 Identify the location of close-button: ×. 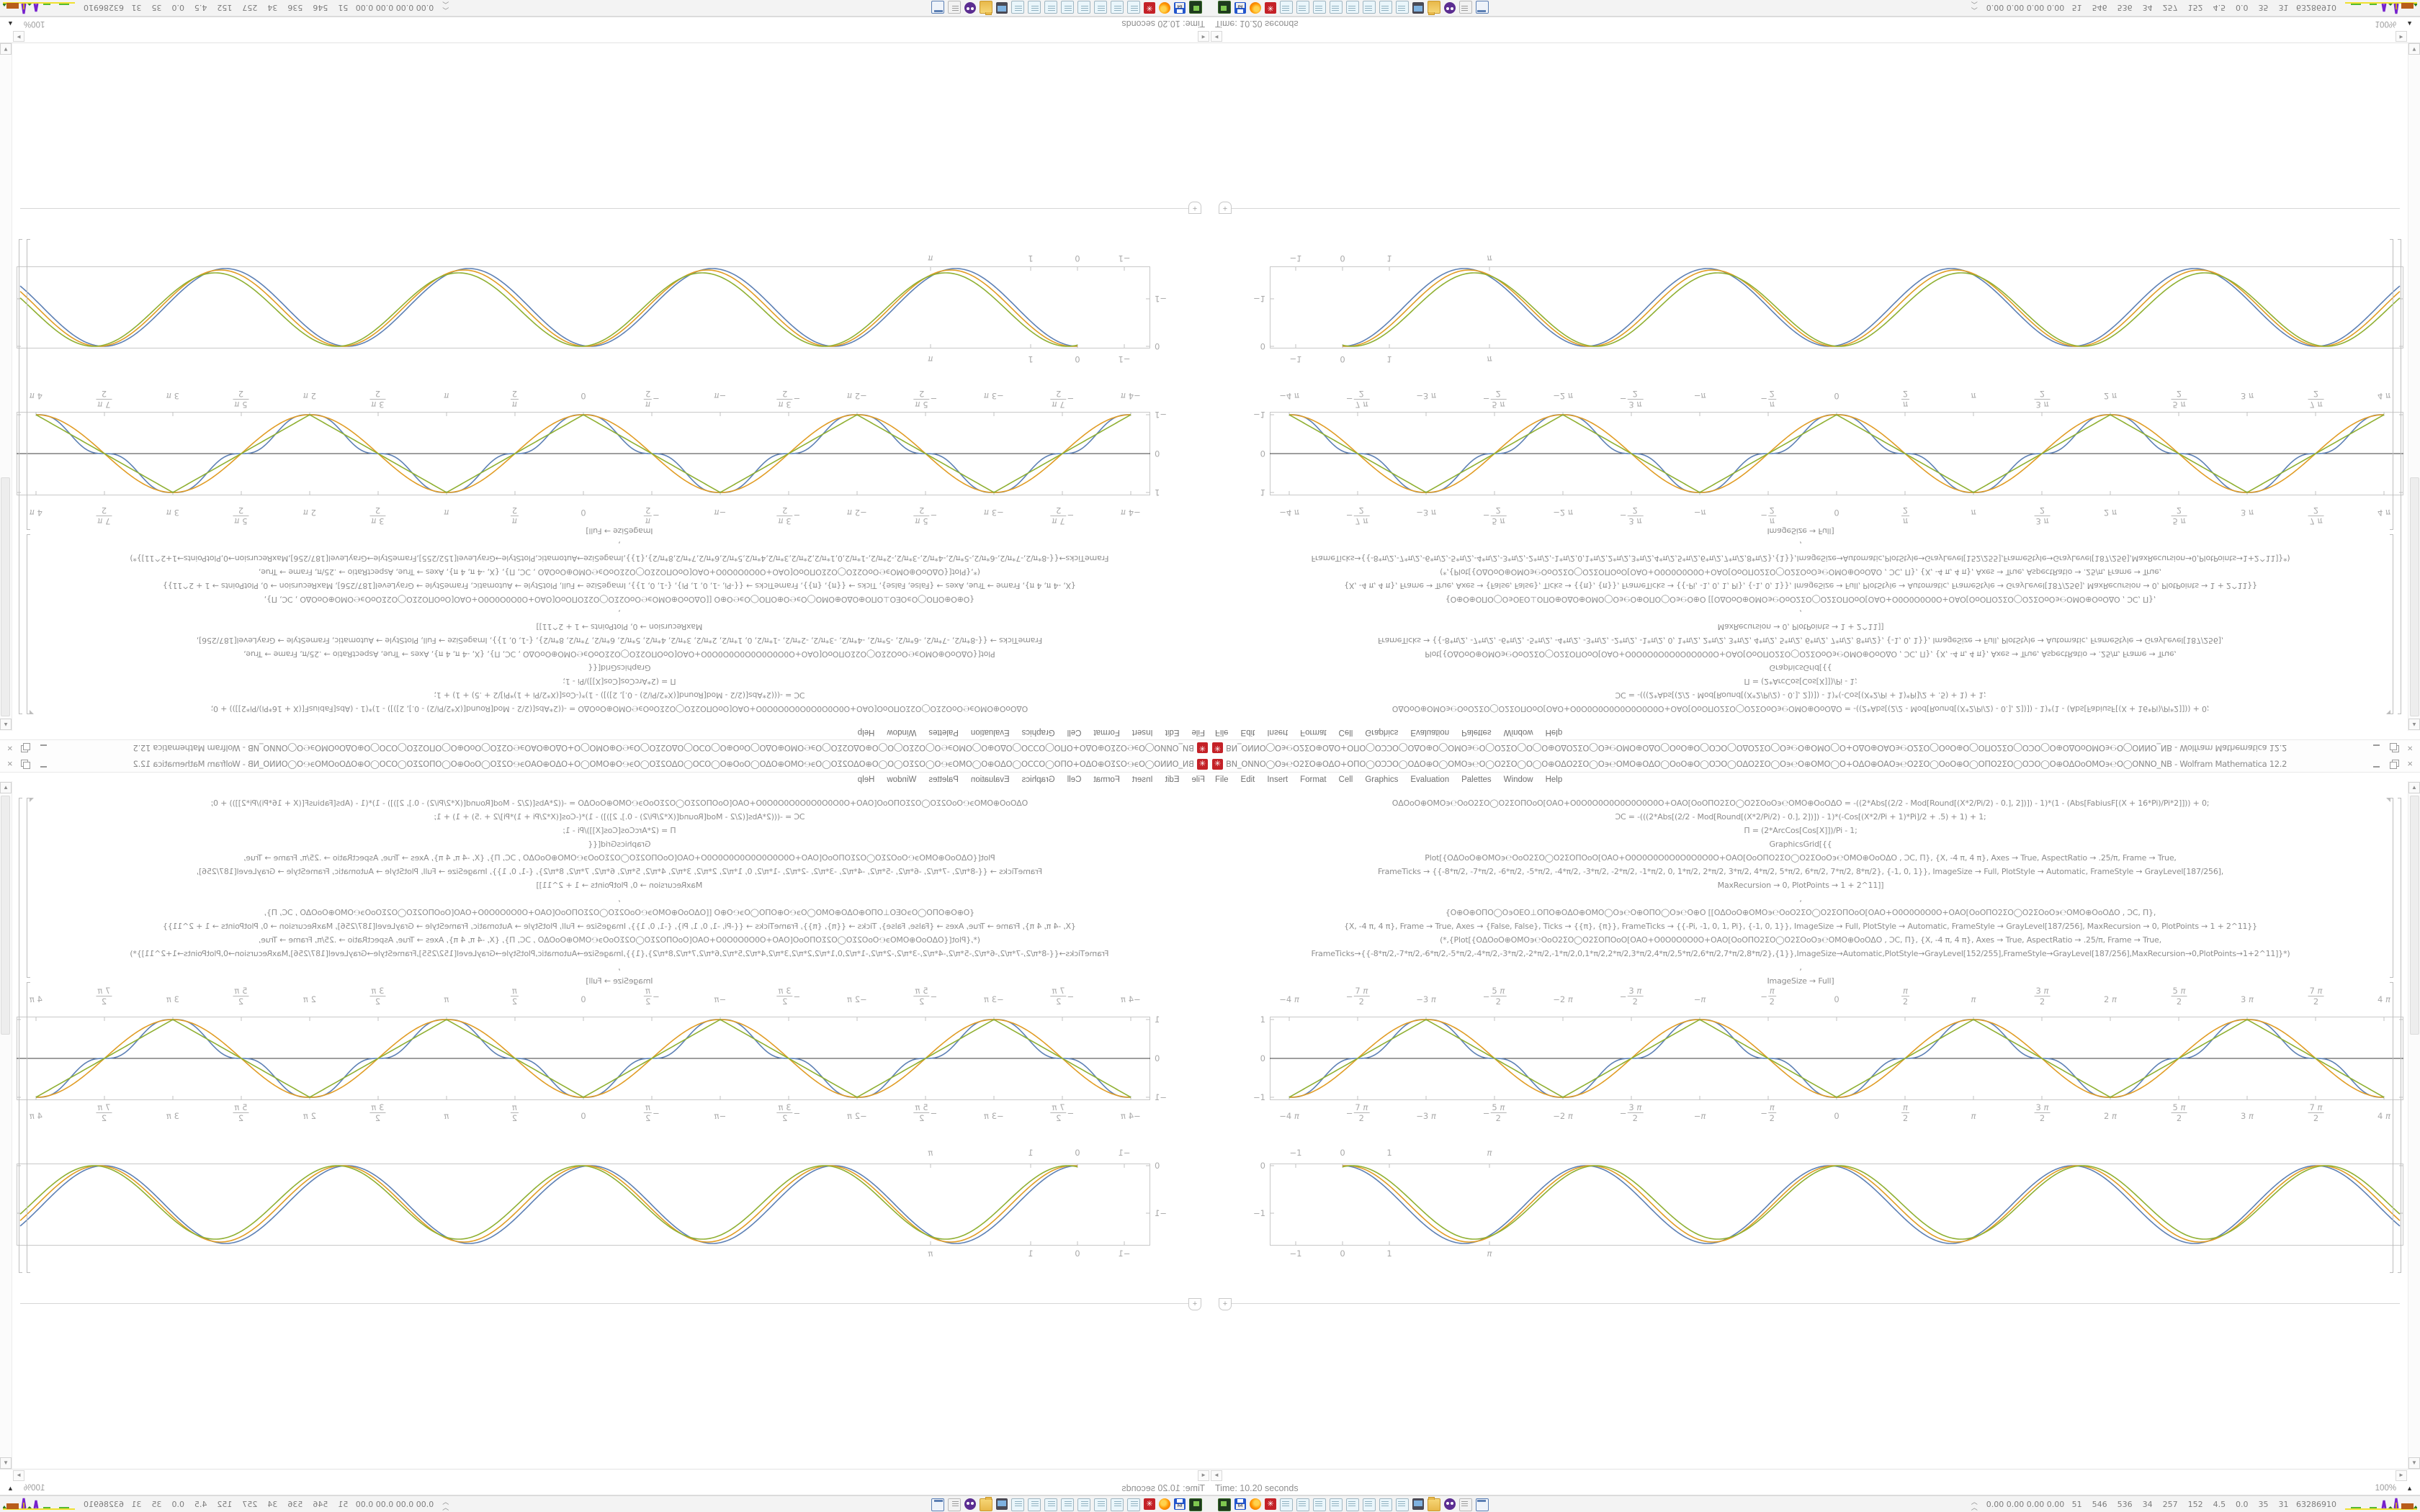
(10, 763).